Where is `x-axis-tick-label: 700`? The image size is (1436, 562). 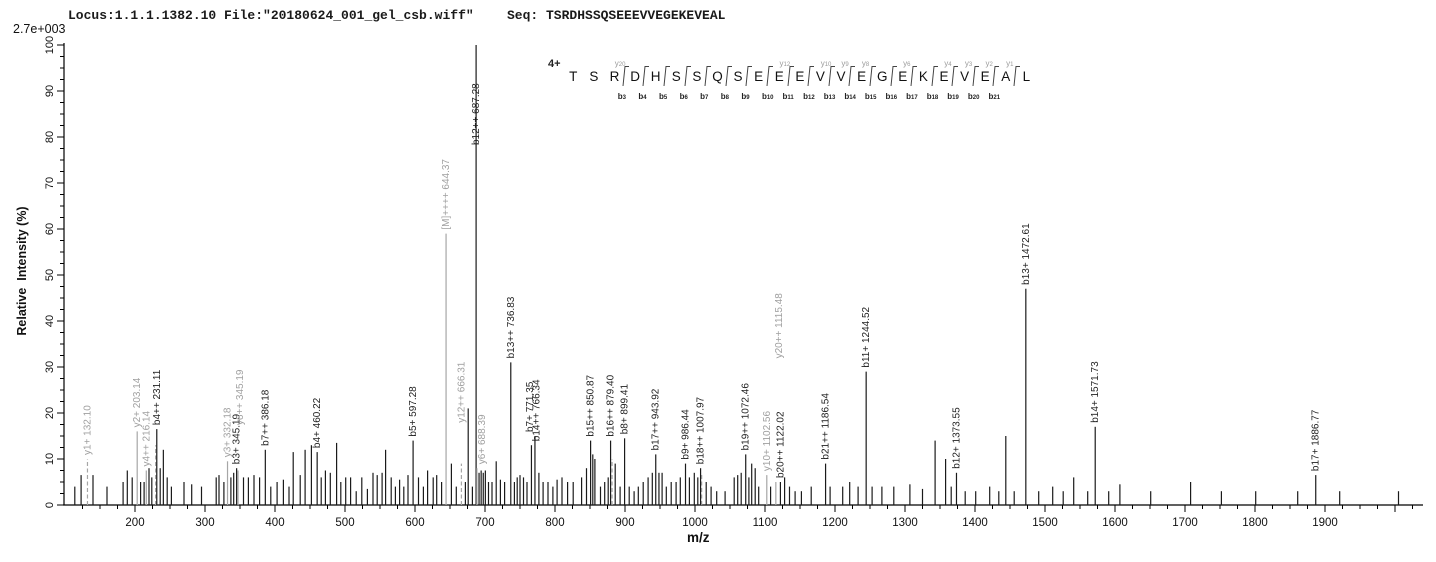
x-axis-tick-label: 700 is located at coordinates (484, 523).